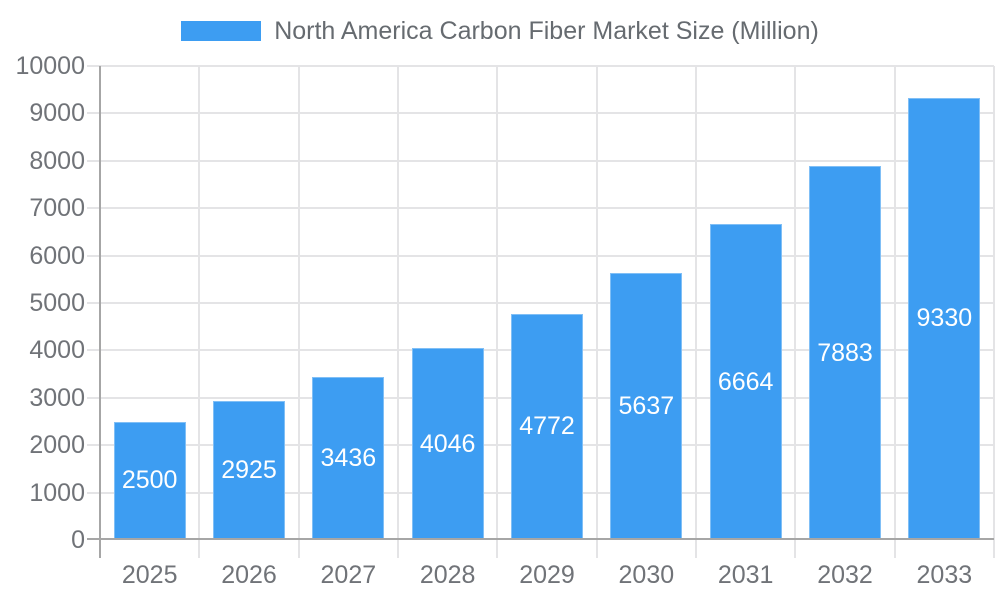 This screenshot has width=1000, height=600. I want to click on x-axis-label: 2029, so click(547, 575).